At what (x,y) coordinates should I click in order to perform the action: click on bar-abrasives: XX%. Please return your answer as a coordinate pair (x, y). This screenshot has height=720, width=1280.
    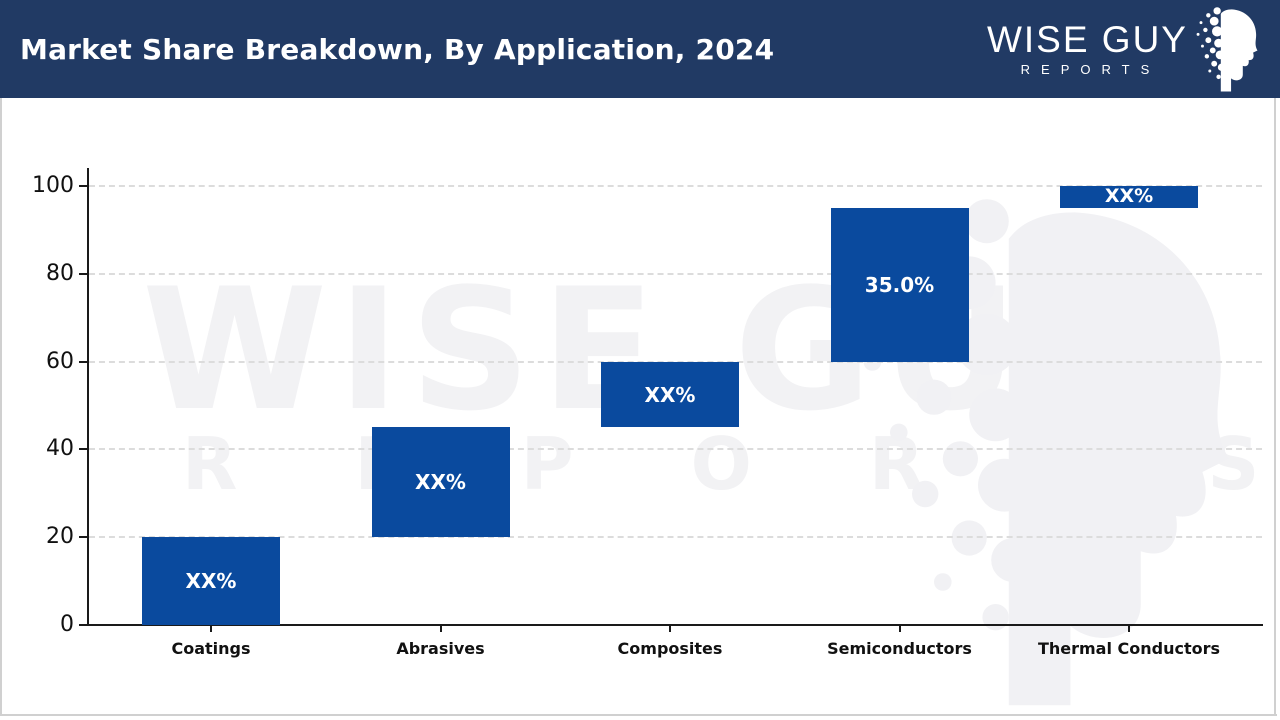
    Looking at the image, I should click on (440, 482).